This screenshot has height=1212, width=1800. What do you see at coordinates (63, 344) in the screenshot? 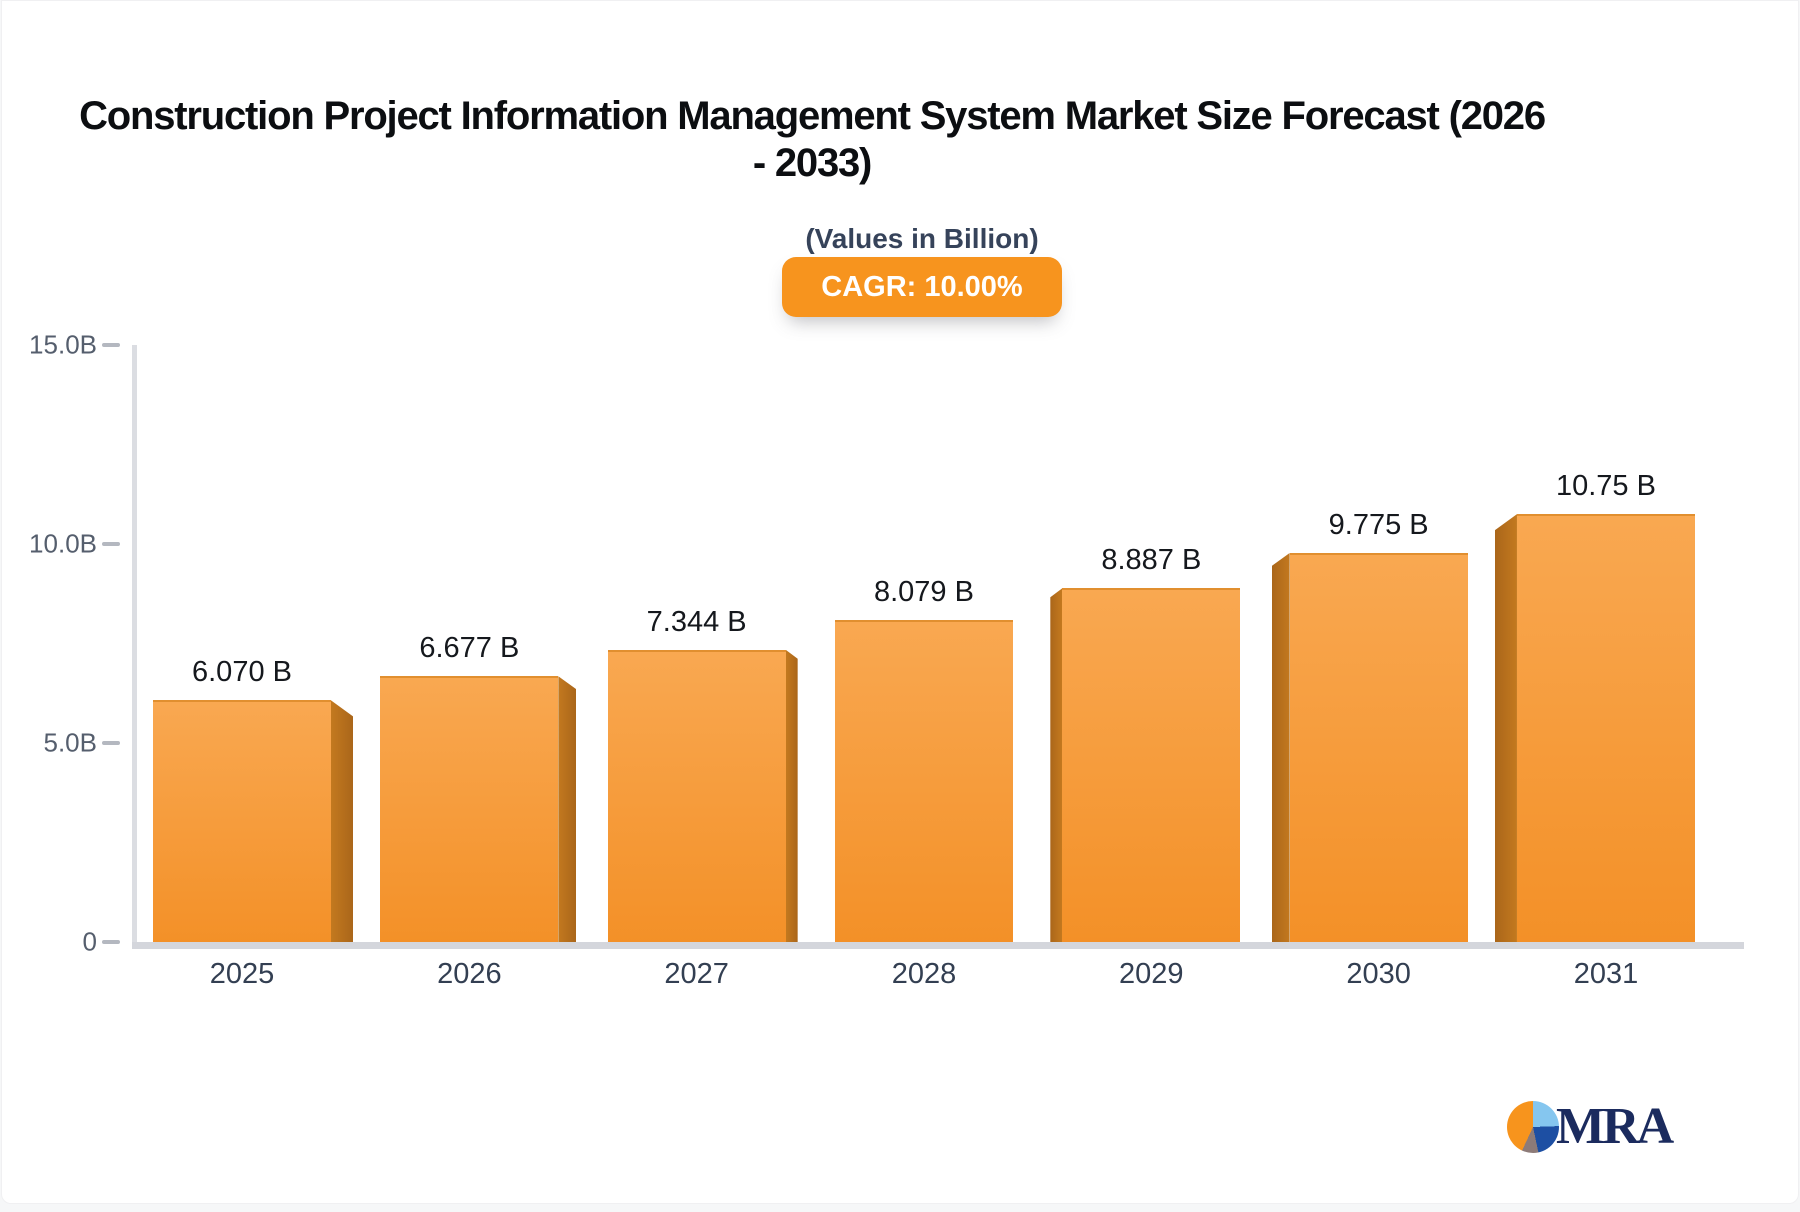
I see `y-axis-tick-label: 15.0B` at bounding box center [63, 344].